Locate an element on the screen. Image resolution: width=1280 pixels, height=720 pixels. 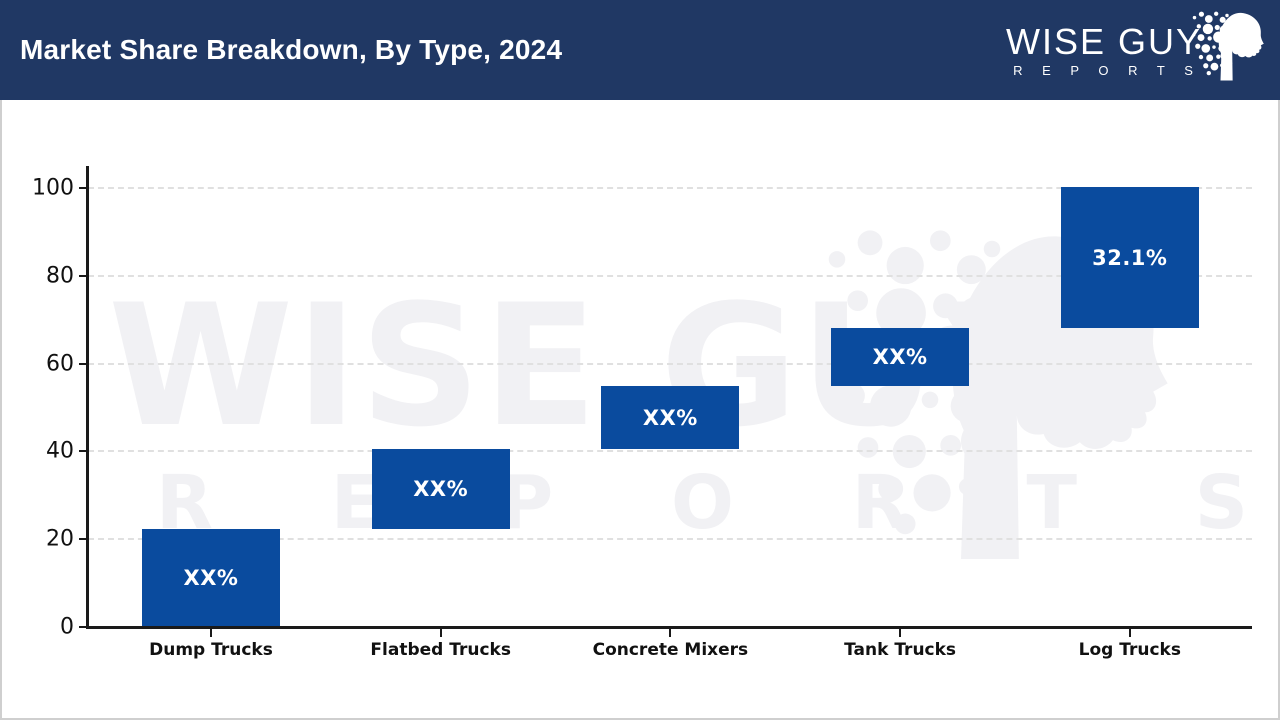
logo-wordmark: WISE GUY is located at coordinates (1103, 41).